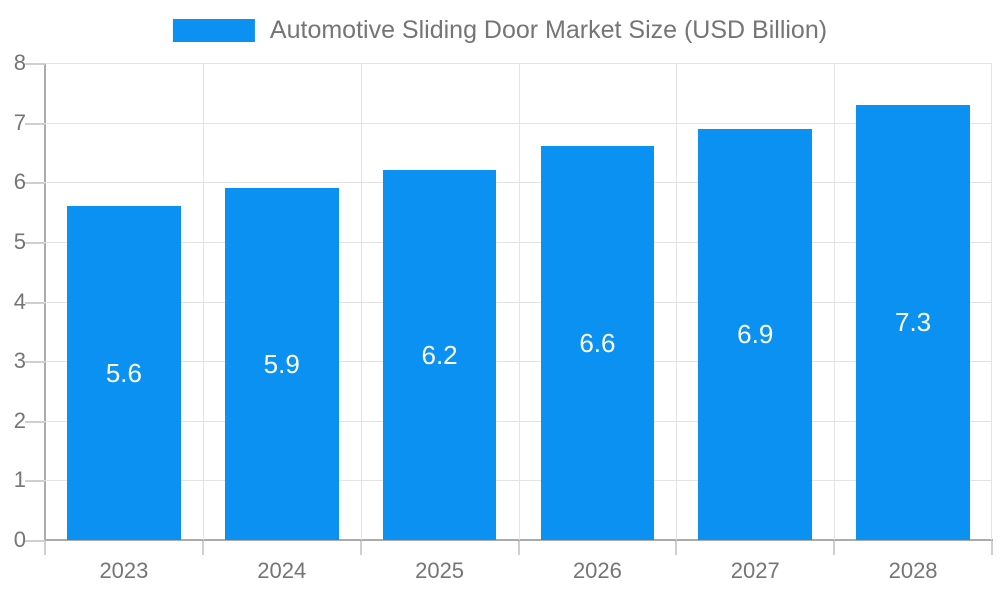 Image resolution: width=1000 pixels, height=600 pixels. I want to click on y-axis-tick-label: 0, so click(19, 539).